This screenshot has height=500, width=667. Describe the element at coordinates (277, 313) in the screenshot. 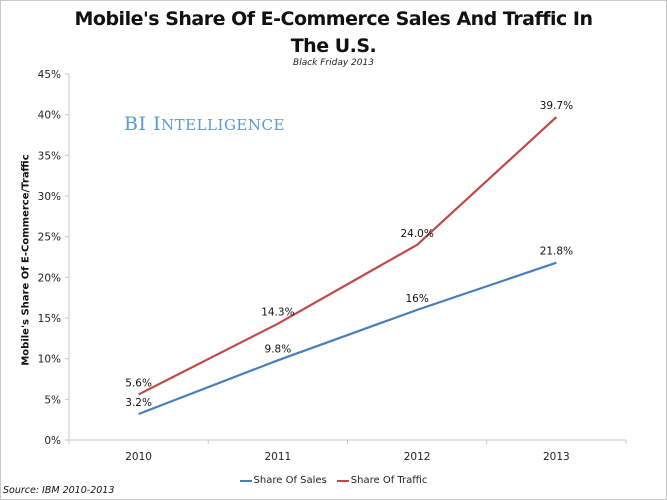

I see `data-label: 14.3%` at that location.